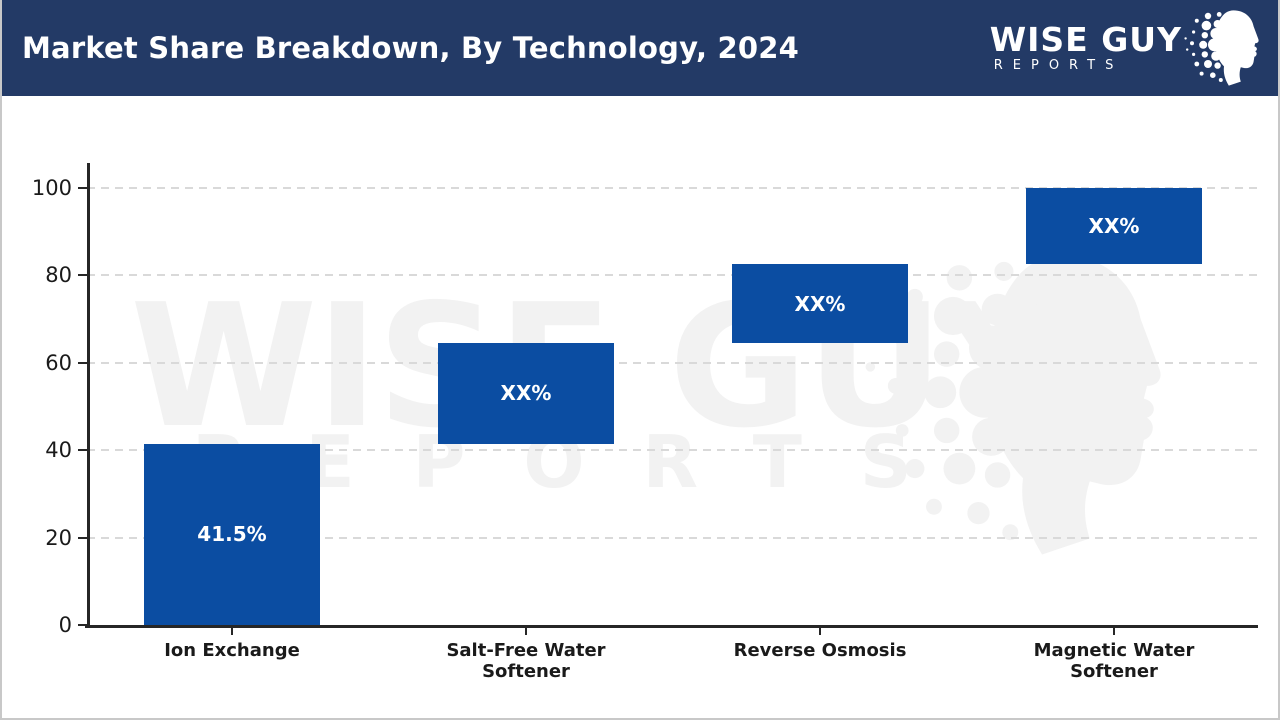 The image size is (1280, 720). What do you see at coordinates (671, 626) in the screenshot?
I see `x-axis` at bounding box center [671, 626].